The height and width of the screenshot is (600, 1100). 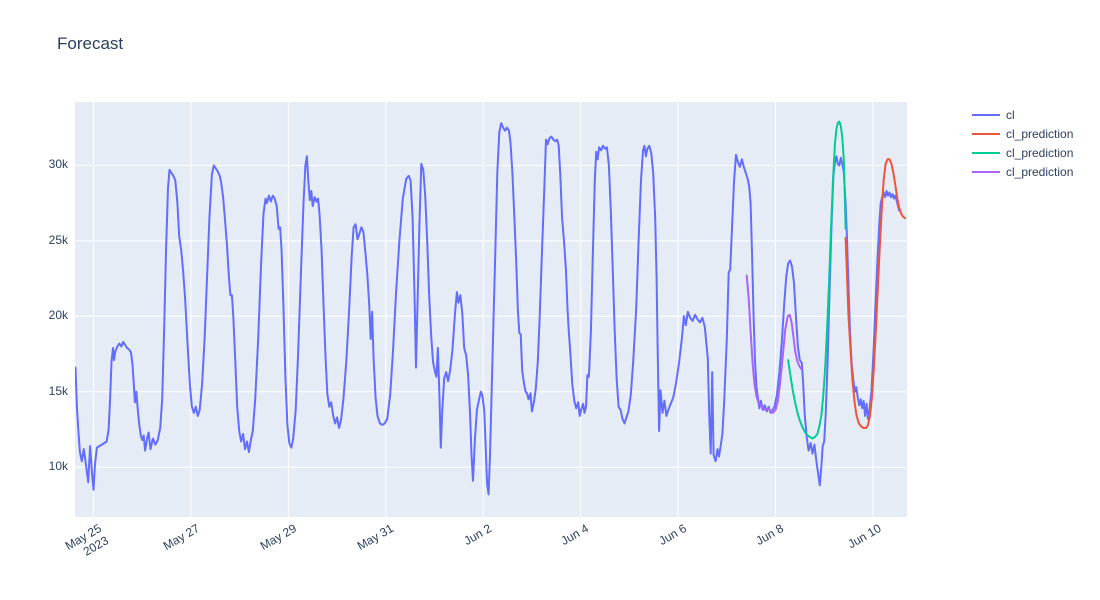 What do you see at coordinates (58, 466) in the screenshot?
I see `y-tick-label: 10k` at bounding box center [58, 466].